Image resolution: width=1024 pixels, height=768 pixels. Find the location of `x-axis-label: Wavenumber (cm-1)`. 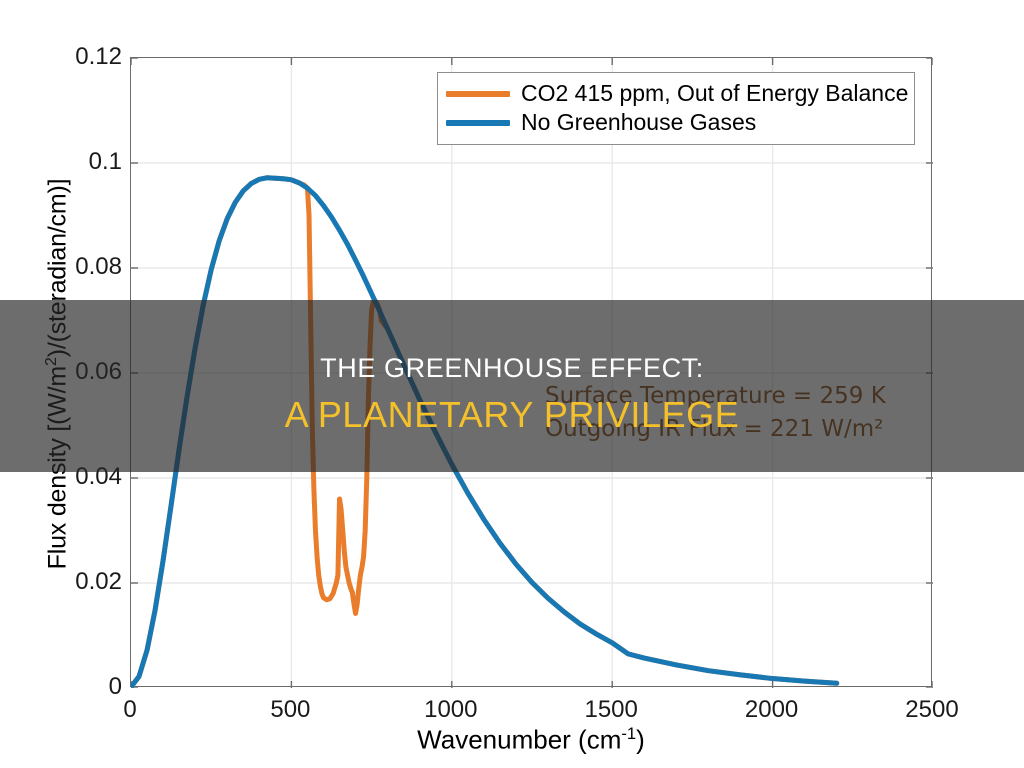

x-axis-label: Wavenumber (cm-1) is located at coordinates (531, 740).